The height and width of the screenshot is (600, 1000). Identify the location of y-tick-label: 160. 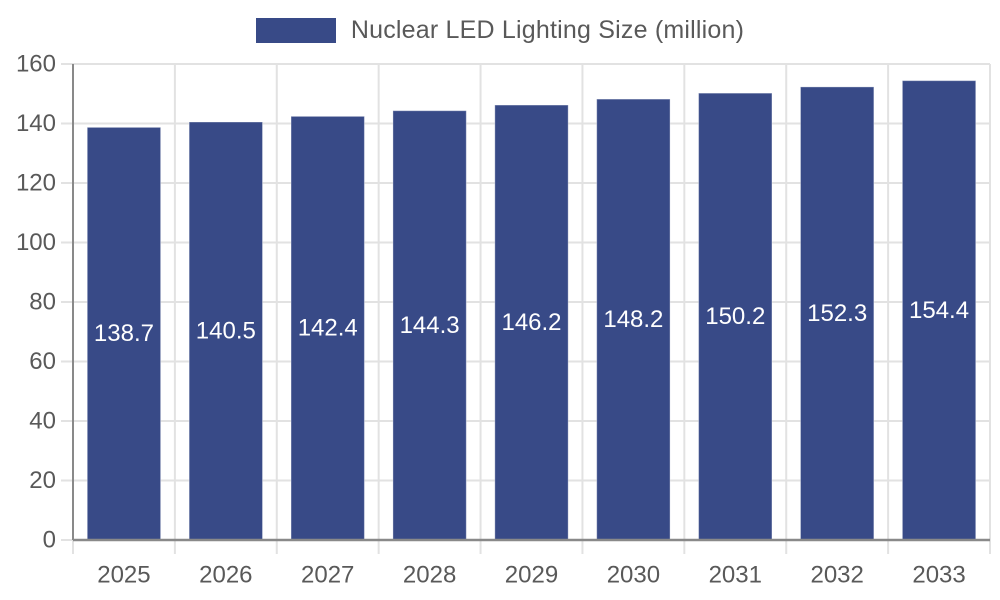
(36, 64).